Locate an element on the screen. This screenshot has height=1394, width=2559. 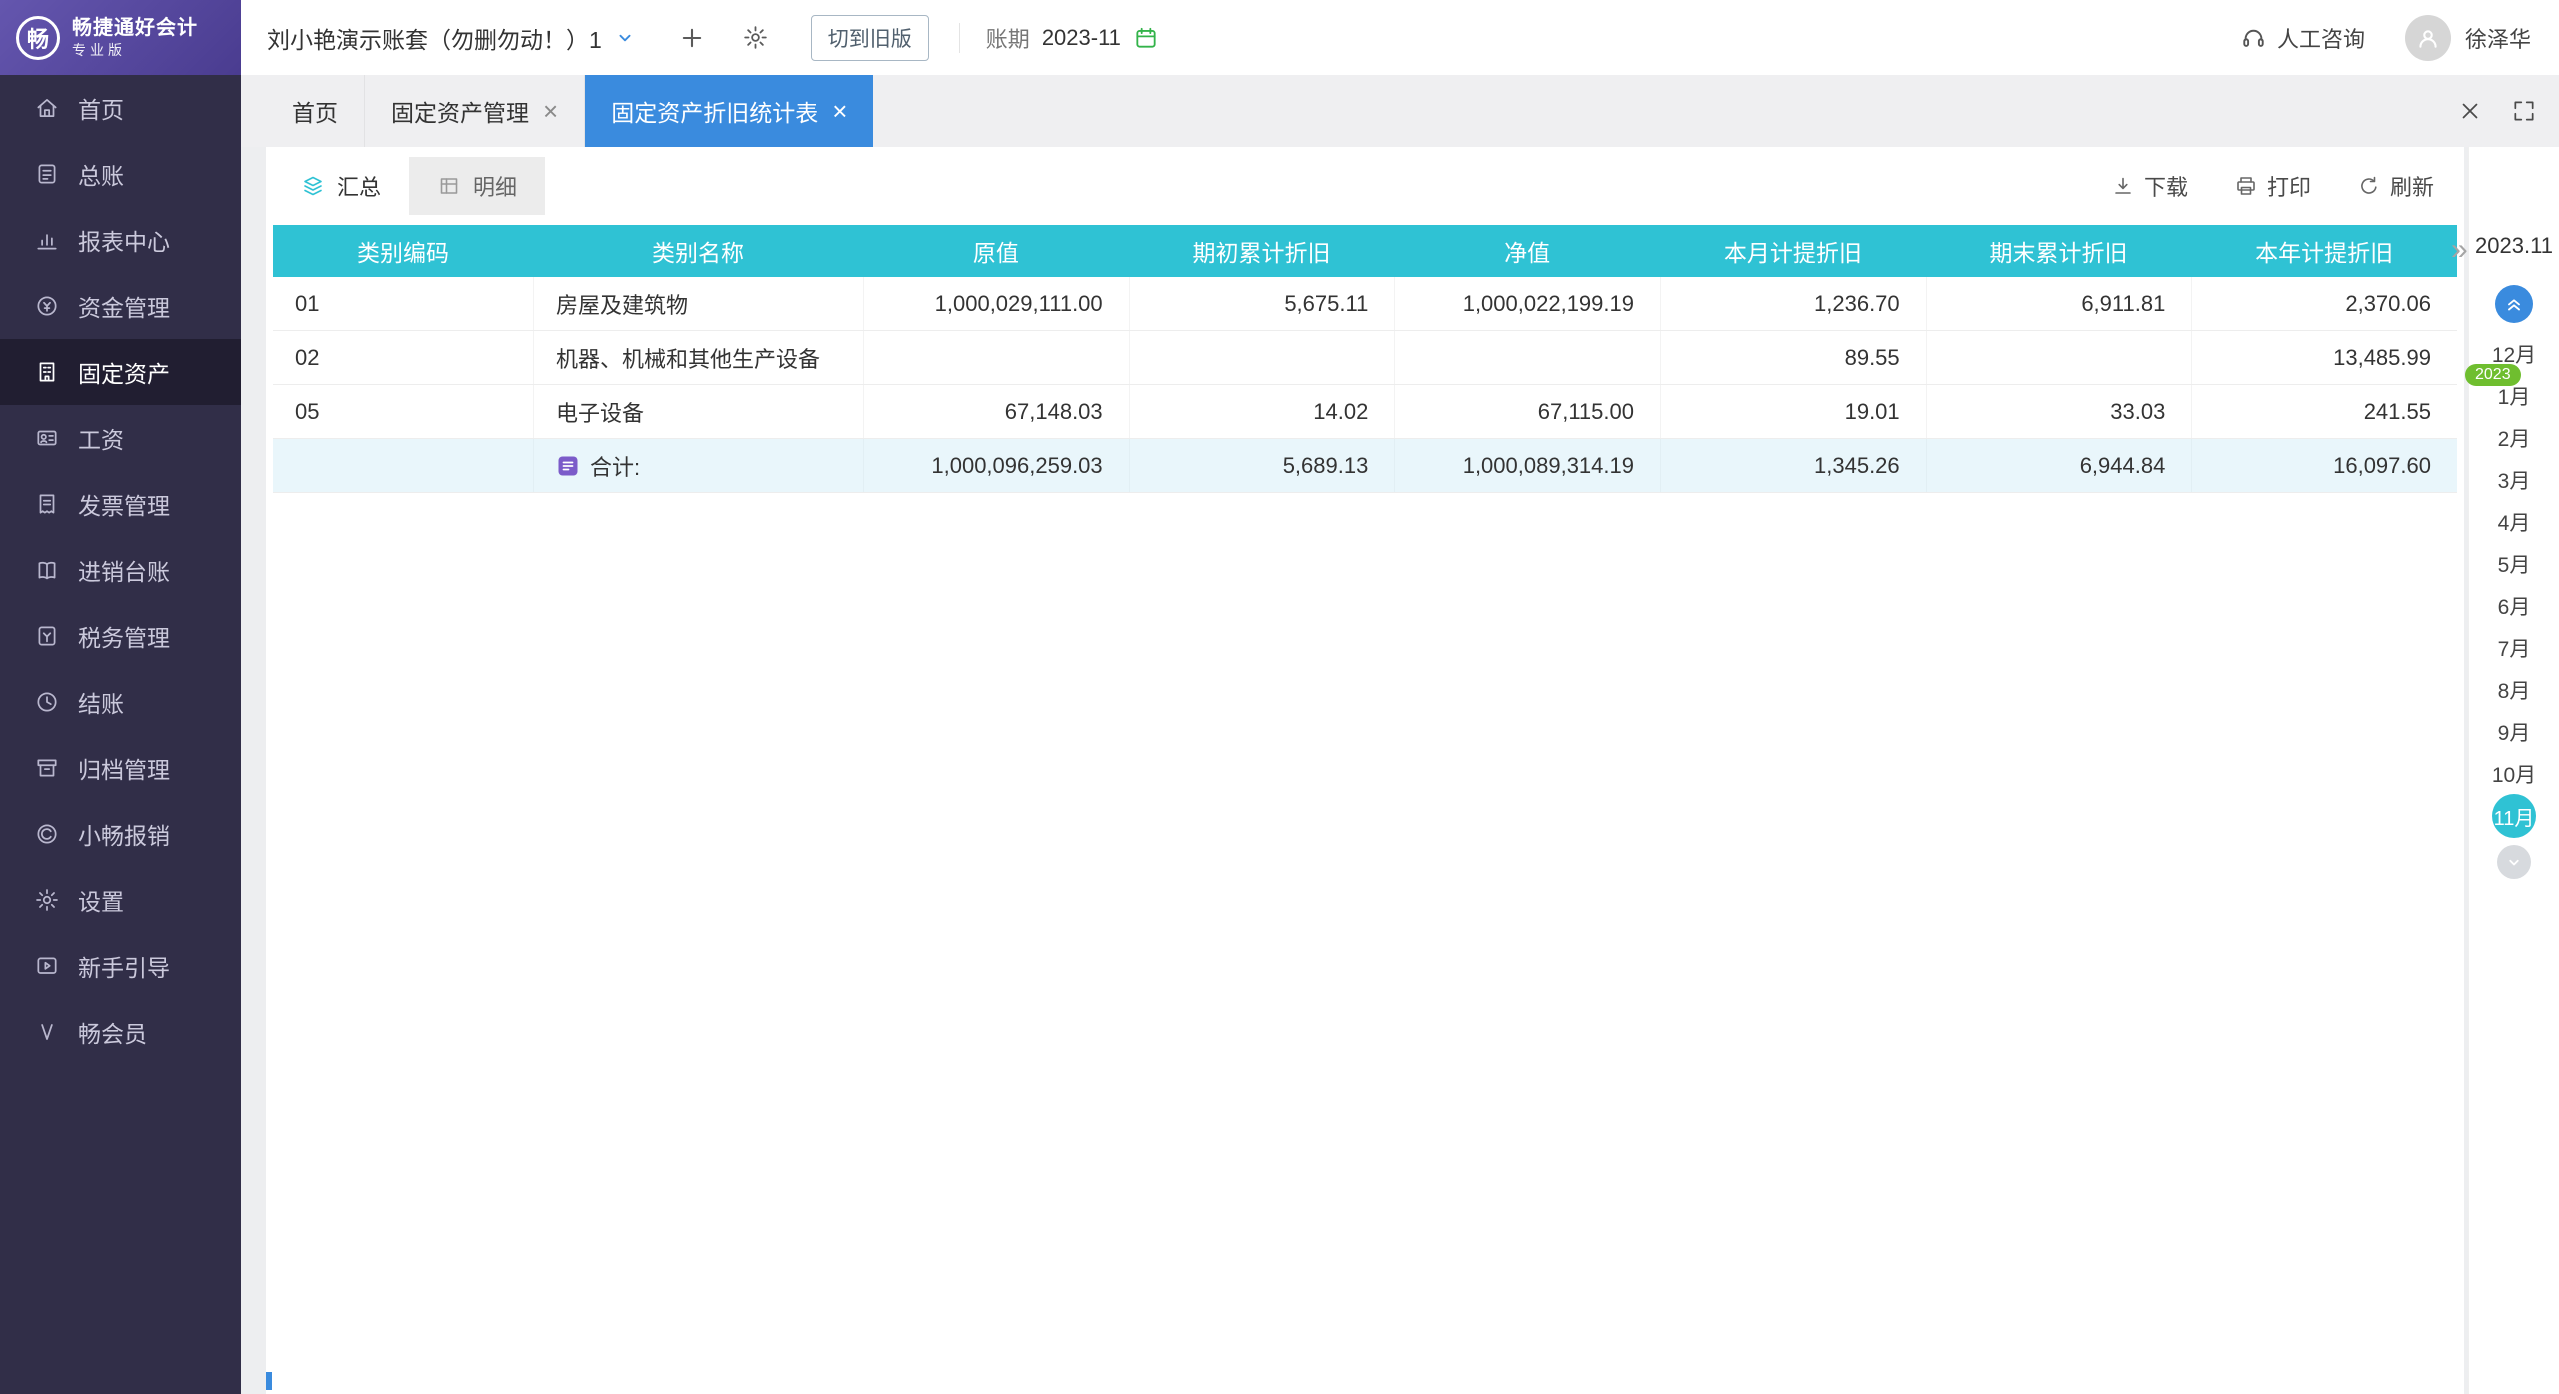
scrollbar-thumb is located at coordinates (269, 1381).